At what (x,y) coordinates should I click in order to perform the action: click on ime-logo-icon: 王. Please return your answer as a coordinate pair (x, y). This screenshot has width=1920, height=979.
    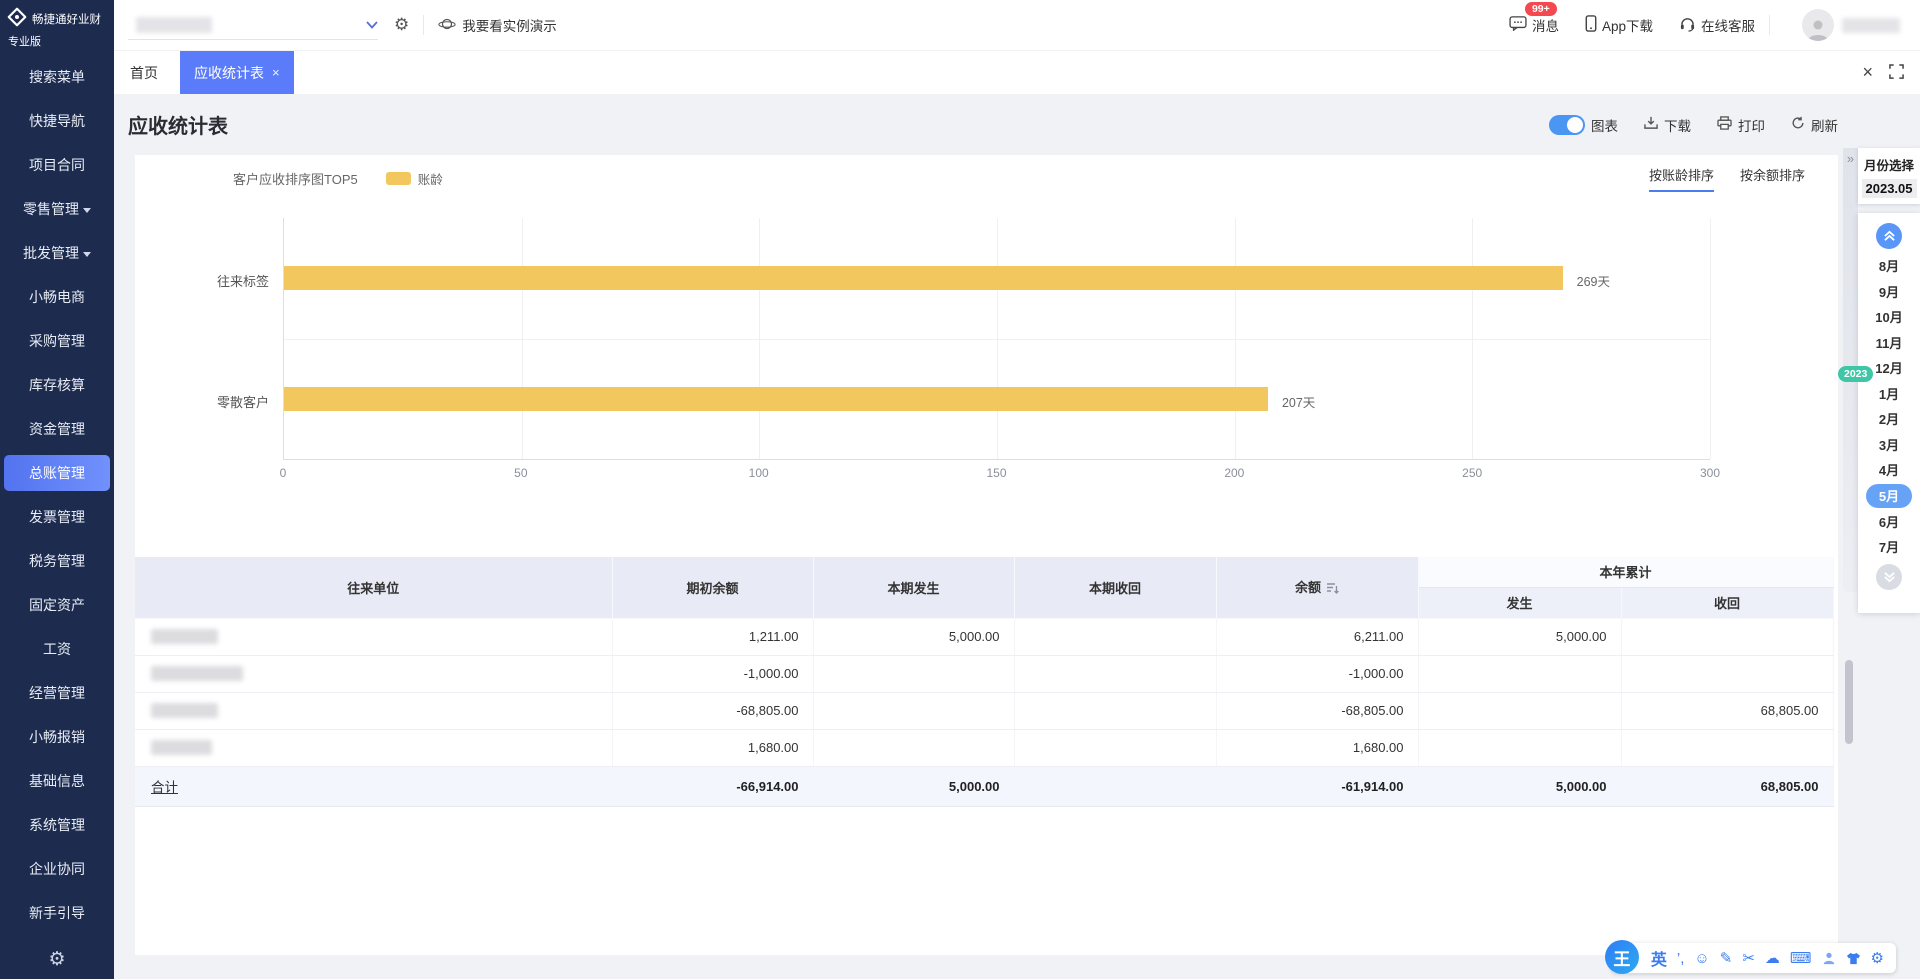
    Looking at the image, I should click on (1621, 957).